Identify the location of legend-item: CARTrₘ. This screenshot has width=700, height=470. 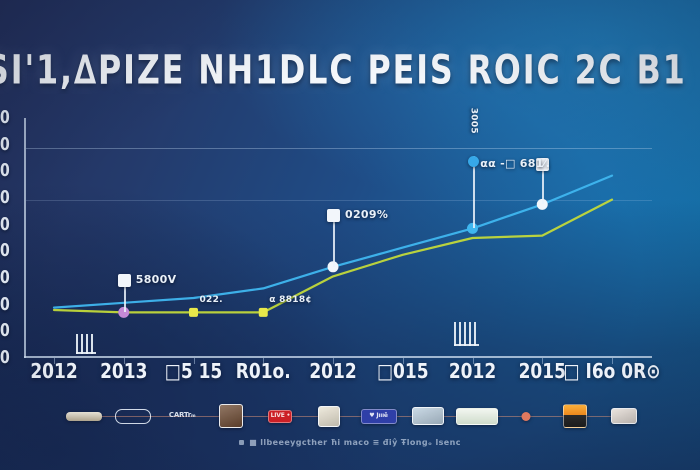
(182, 416).